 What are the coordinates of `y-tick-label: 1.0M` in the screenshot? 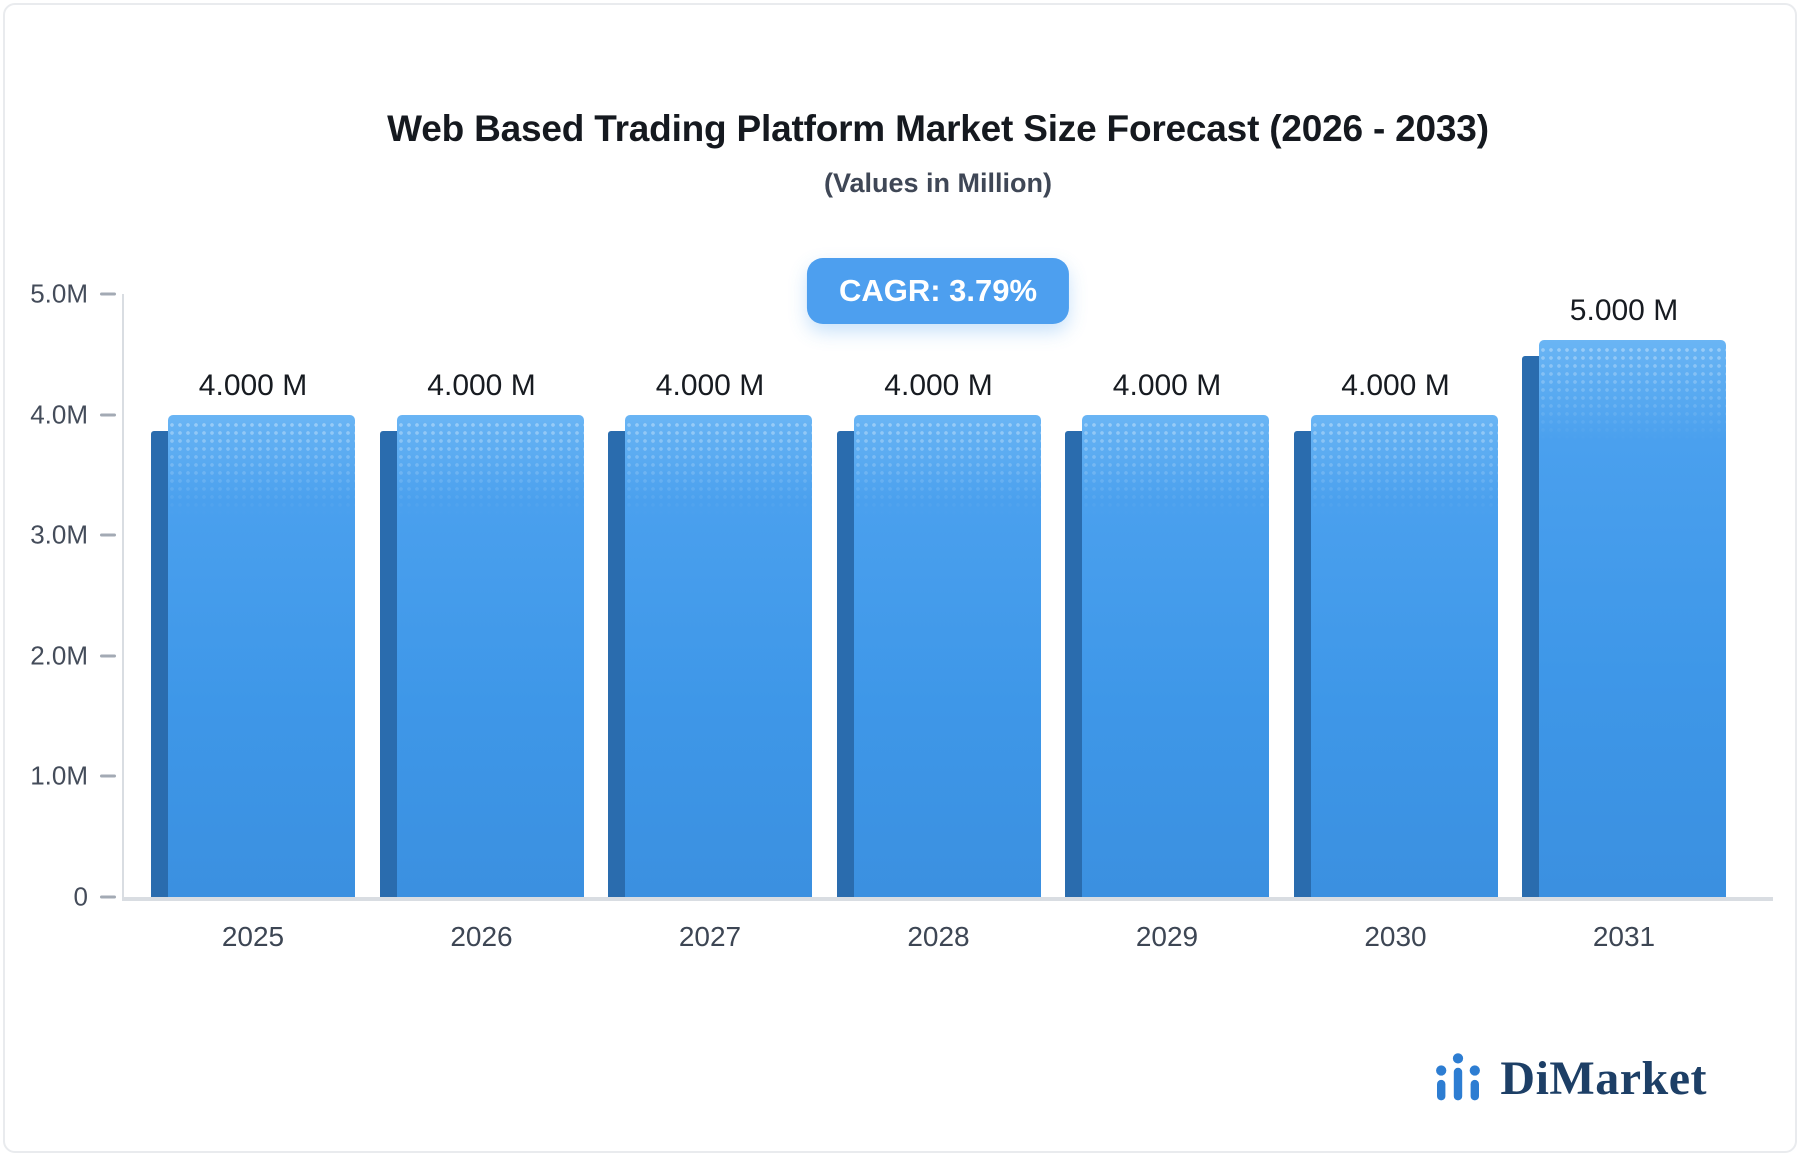 It's located at (59, 775).